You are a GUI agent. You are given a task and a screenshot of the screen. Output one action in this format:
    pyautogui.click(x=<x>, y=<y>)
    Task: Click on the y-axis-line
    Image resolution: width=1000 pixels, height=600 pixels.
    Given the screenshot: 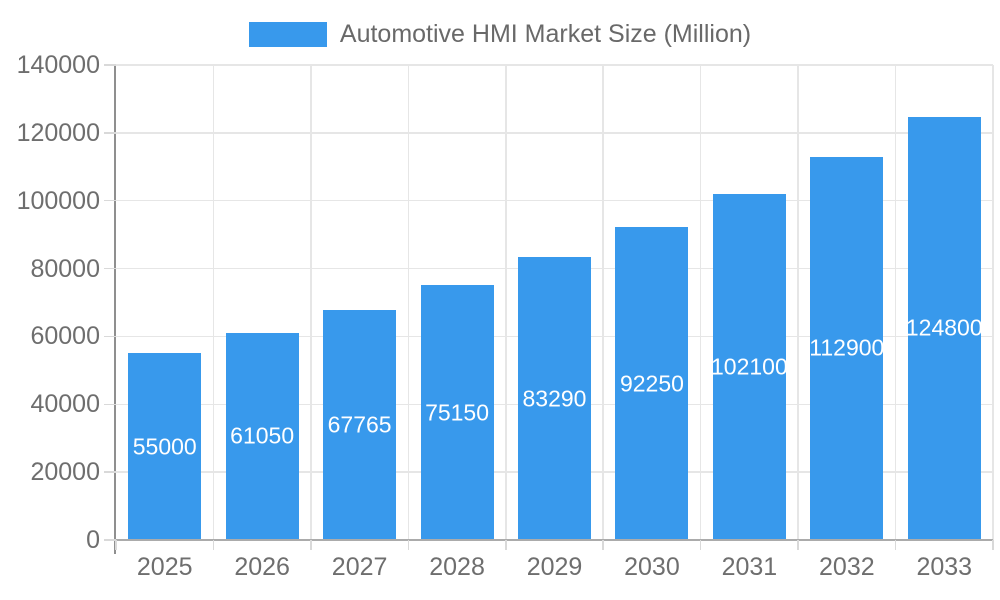 What is the action you would take?
    pyautogui.click(x=115, y=309)
    